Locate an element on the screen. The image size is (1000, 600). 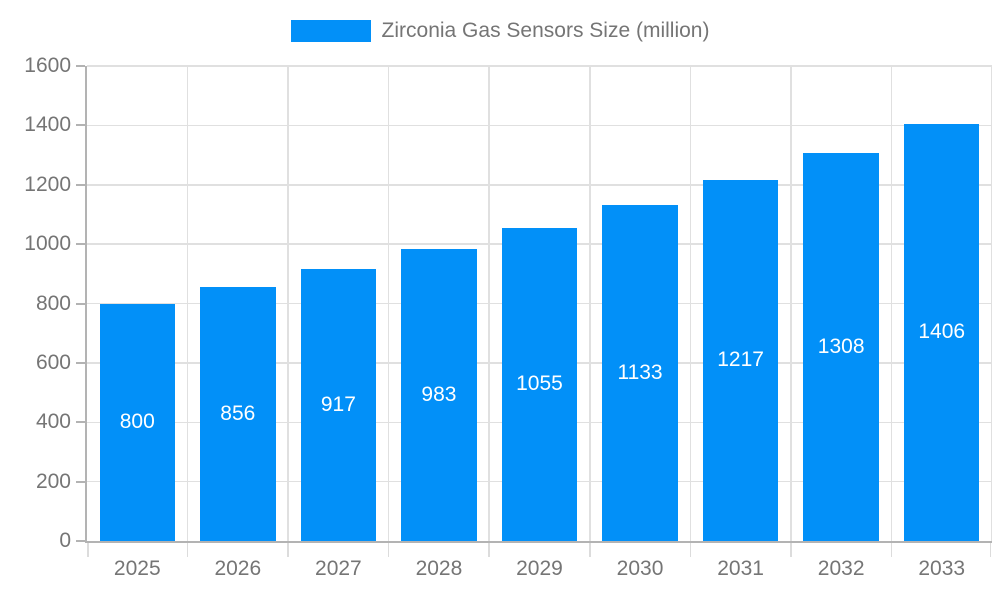
legend-label: Zirconia Gas Sensors Size (million) is located at coordinates (545, 30).